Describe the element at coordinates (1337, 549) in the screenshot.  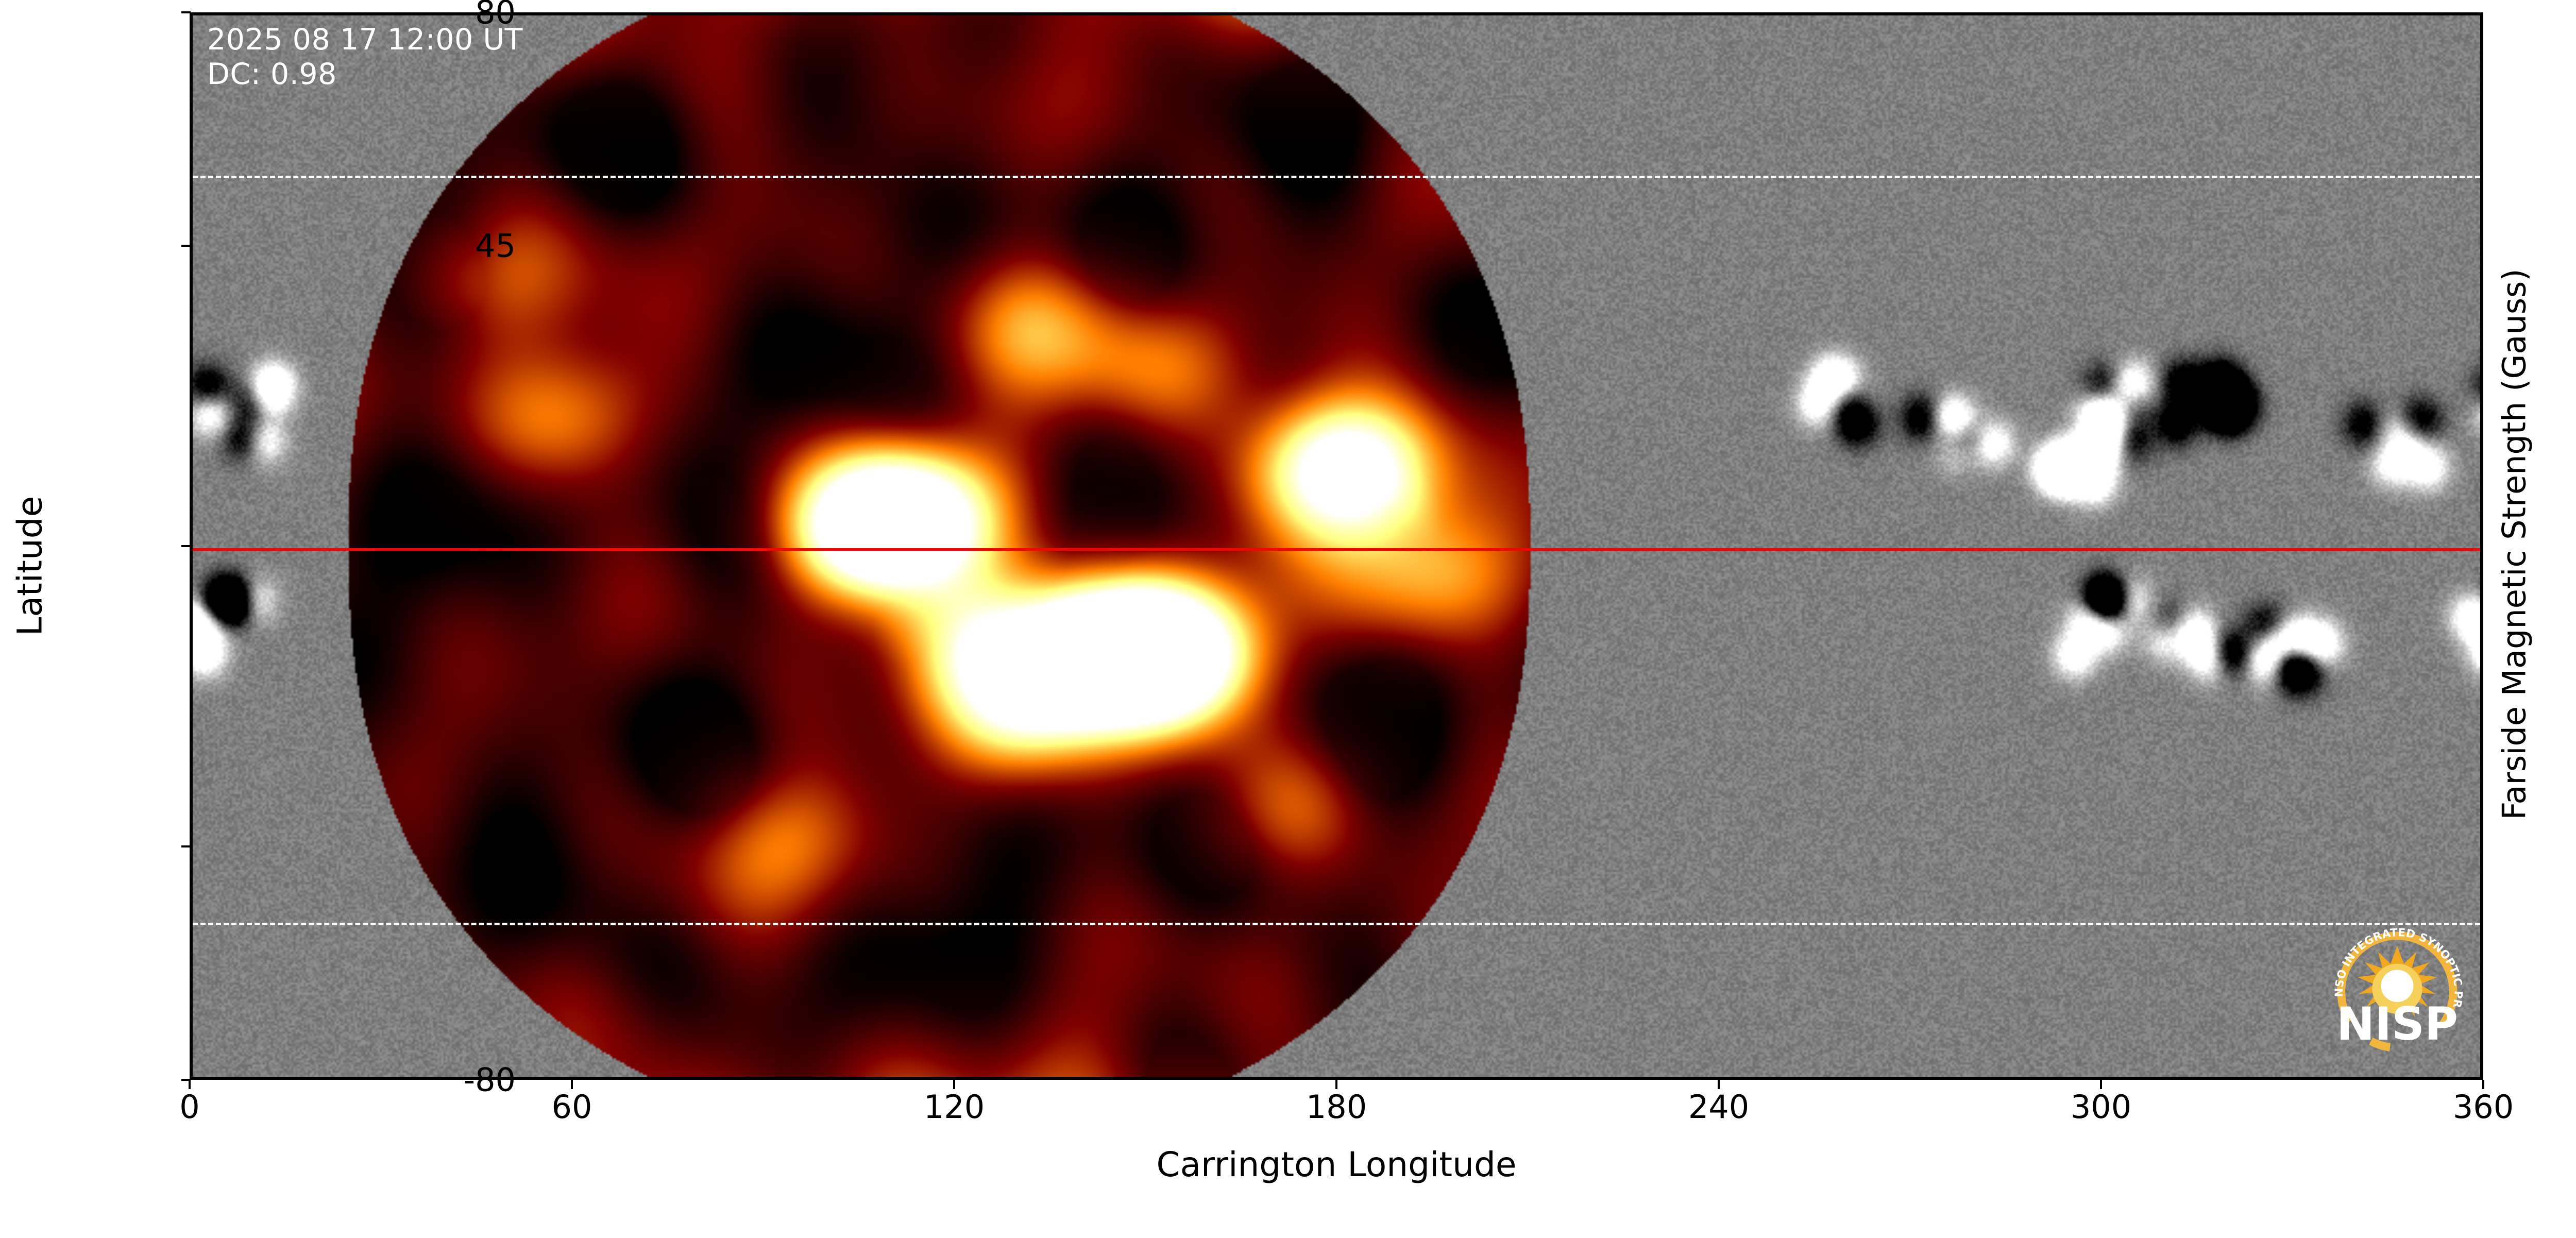
I see `equator-line` at that location.